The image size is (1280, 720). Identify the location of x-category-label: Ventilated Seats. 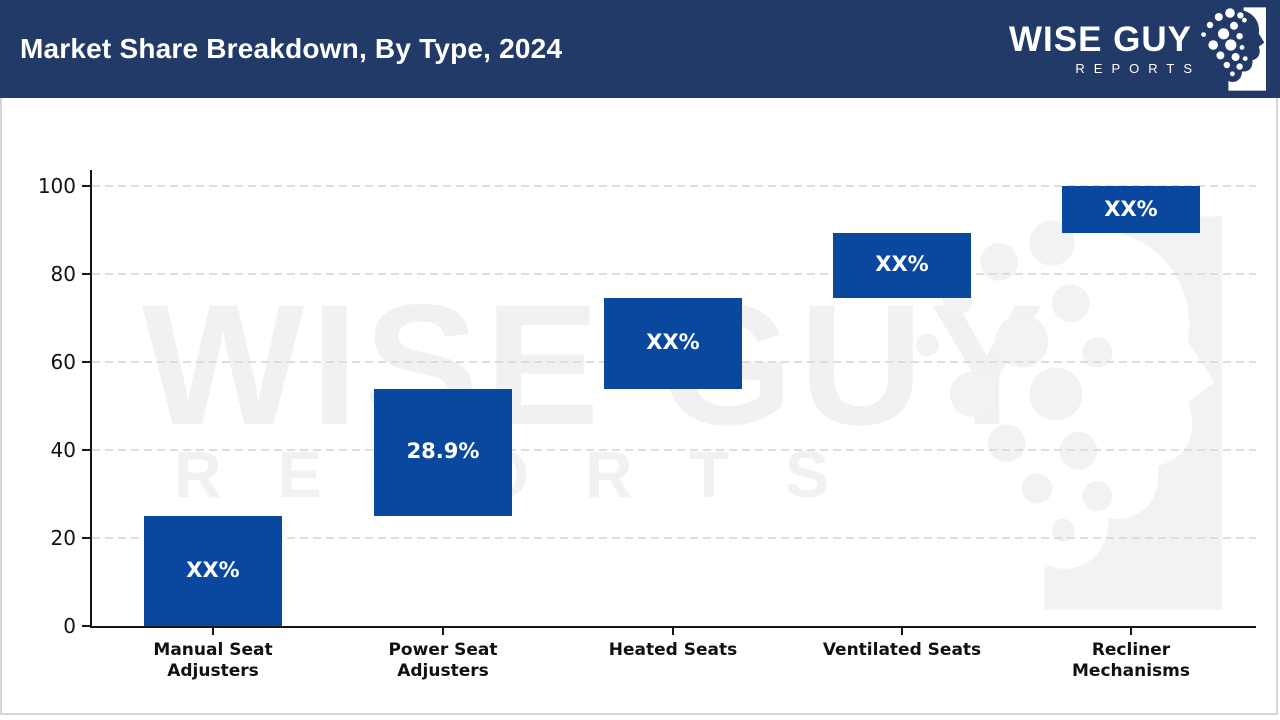
(902, 650).